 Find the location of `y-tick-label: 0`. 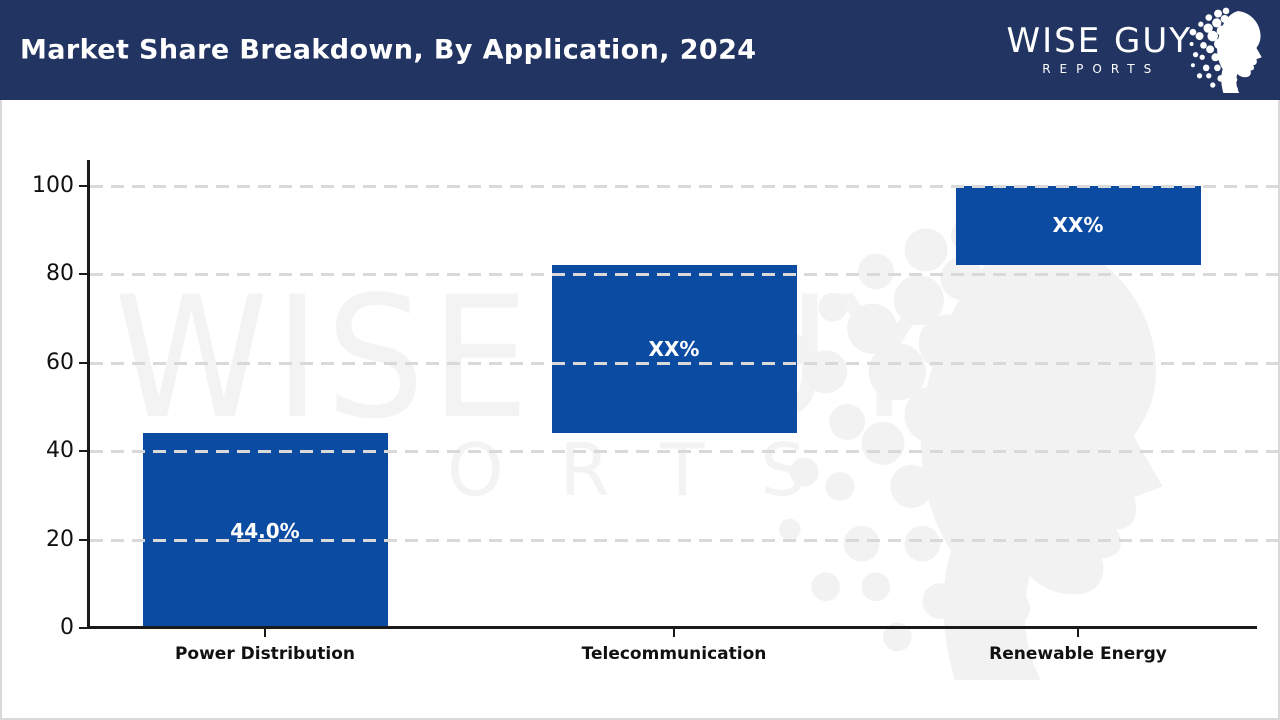

y-tick-label: 0 is located at coordinates (67, 627).